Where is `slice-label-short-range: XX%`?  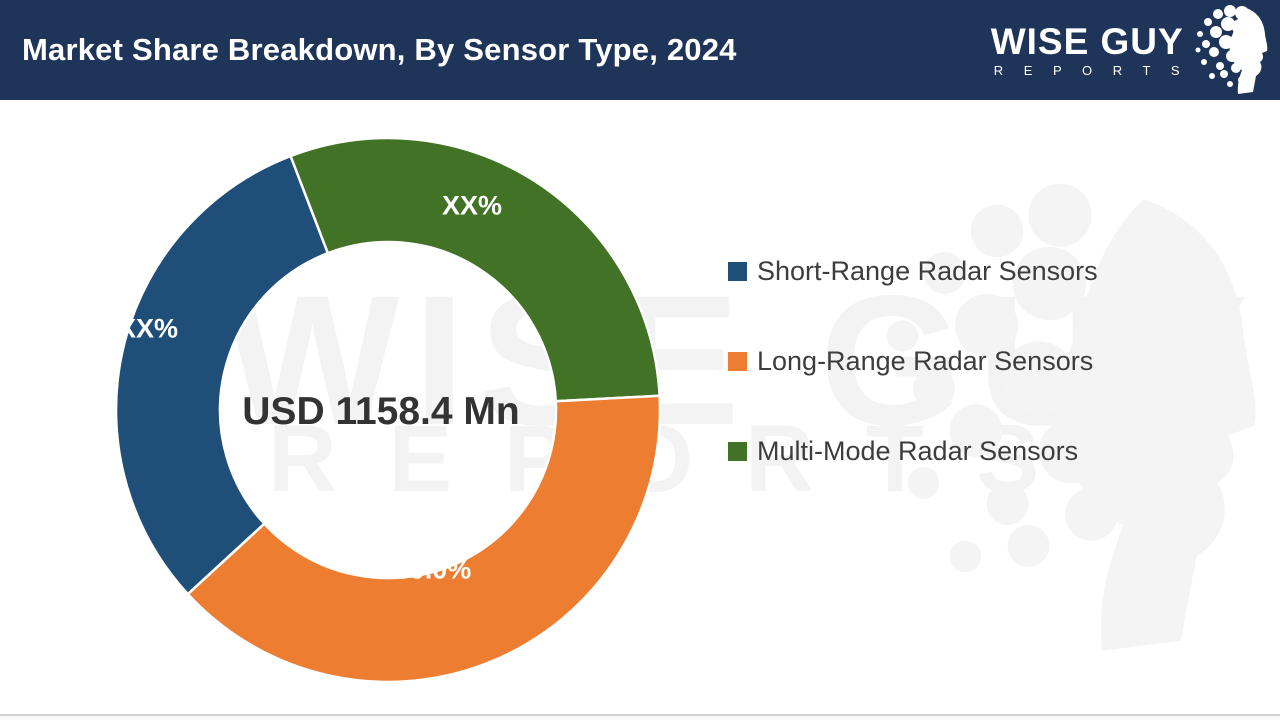
slice-label-short-range: XX% is located at coordinates (148, 328).